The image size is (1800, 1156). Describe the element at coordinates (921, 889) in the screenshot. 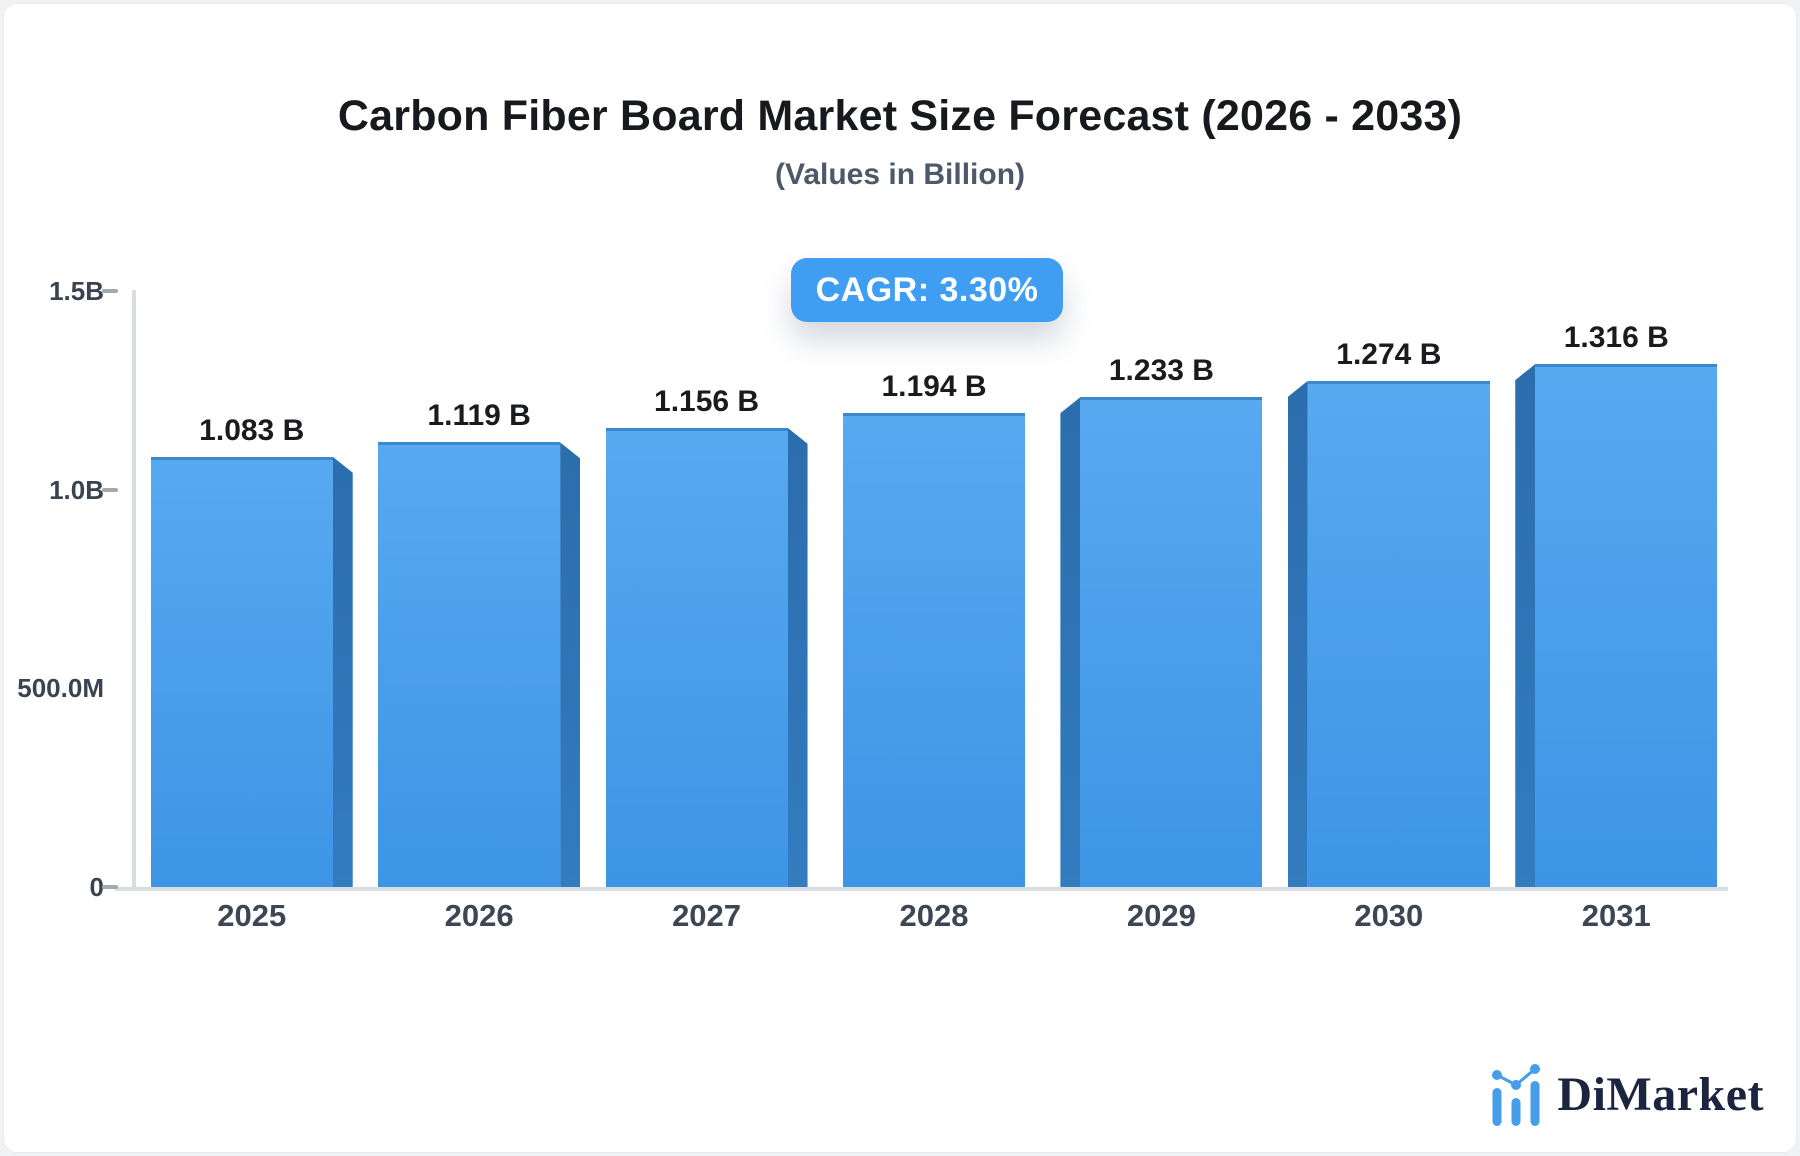

I see `x-axis-baseline` at that location.